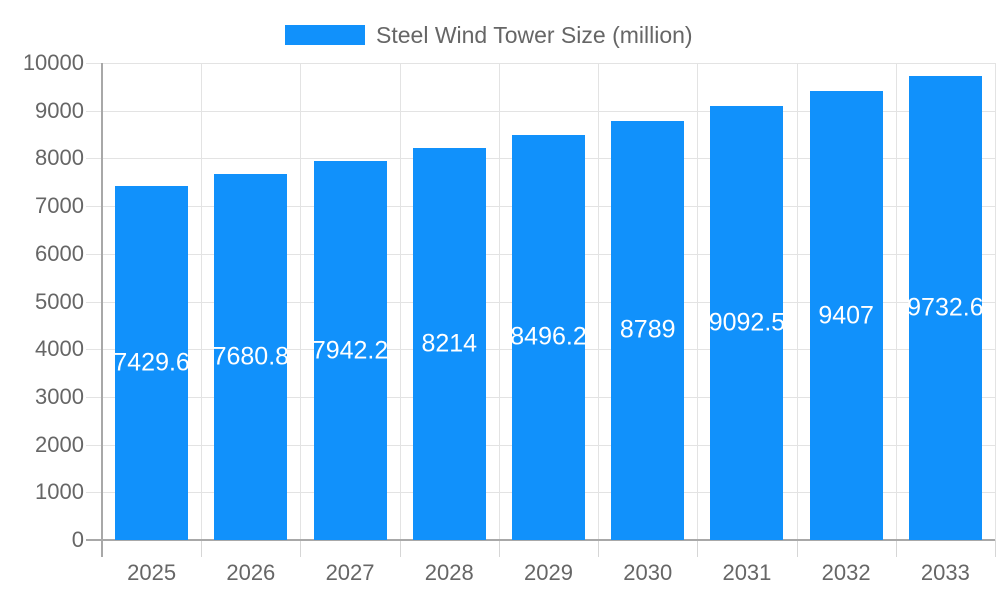 Image resolution: width=1000 pixels, height=600 pixels. Describe the element at coordinates (747, 572) in the screenshot. I see `x-axis-tick-label: 2031` at that location.